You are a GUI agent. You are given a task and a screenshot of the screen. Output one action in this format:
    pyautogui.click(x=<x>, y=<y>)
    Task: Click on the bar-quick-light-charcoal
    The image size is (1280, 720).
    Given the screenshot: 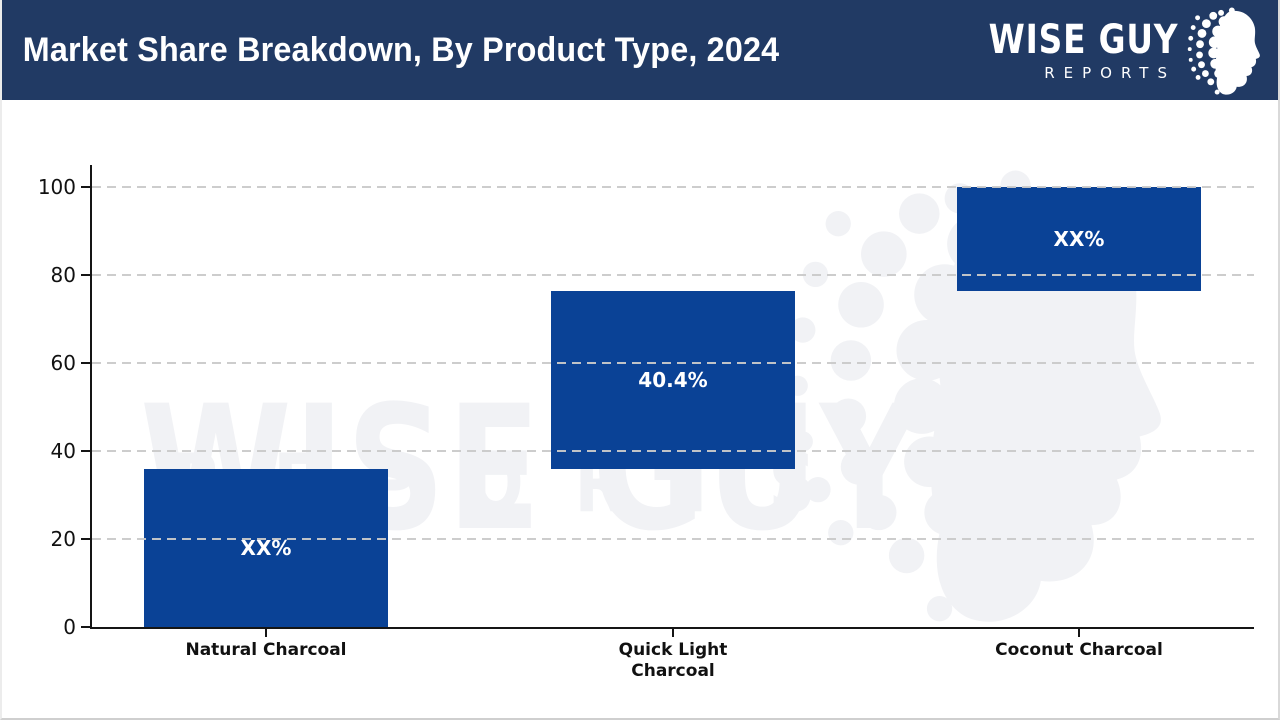 What is the action you would take?
    pyautogui.click(x=673, y=379)
    